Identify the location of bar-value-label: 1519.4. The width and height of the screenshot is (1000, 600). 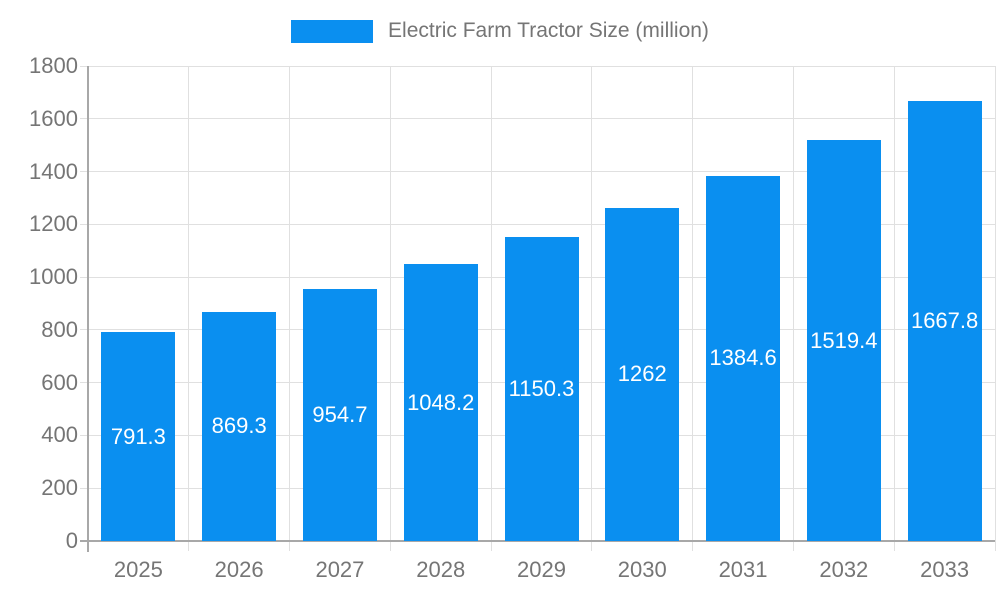
(844, 340).